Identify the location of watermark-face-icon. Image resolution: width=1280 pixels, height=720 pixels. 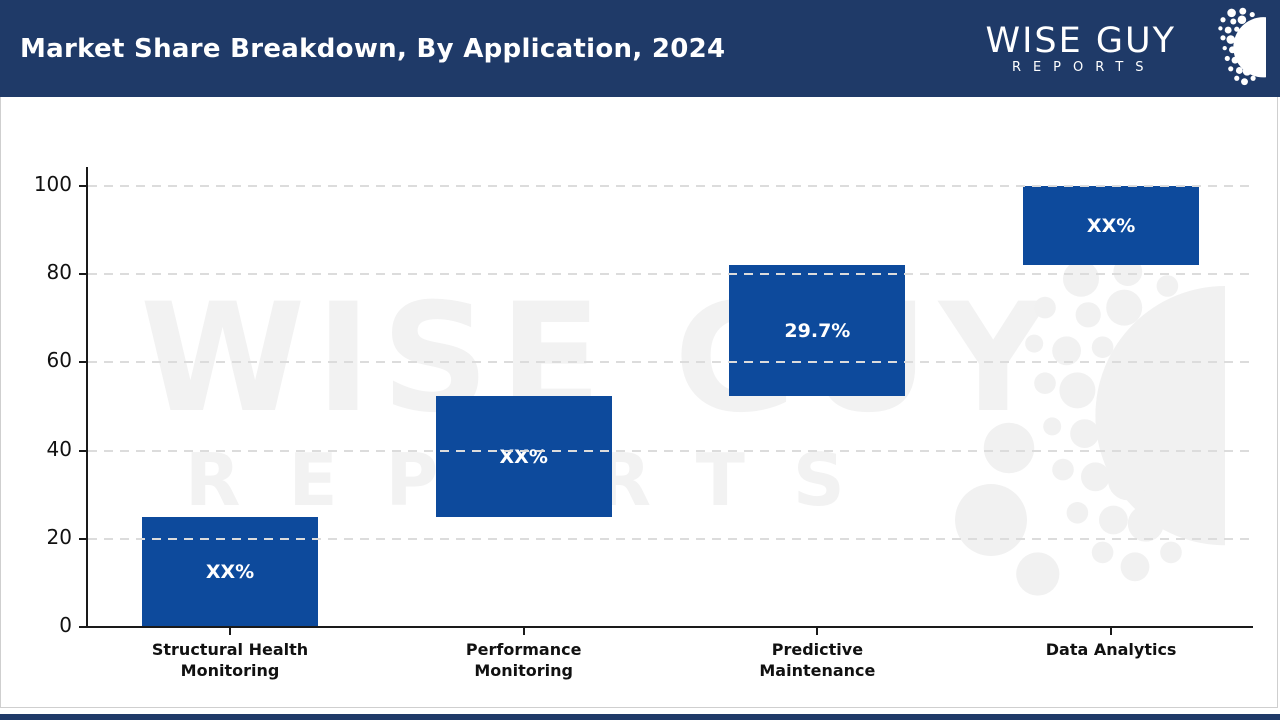
(1090, 426).